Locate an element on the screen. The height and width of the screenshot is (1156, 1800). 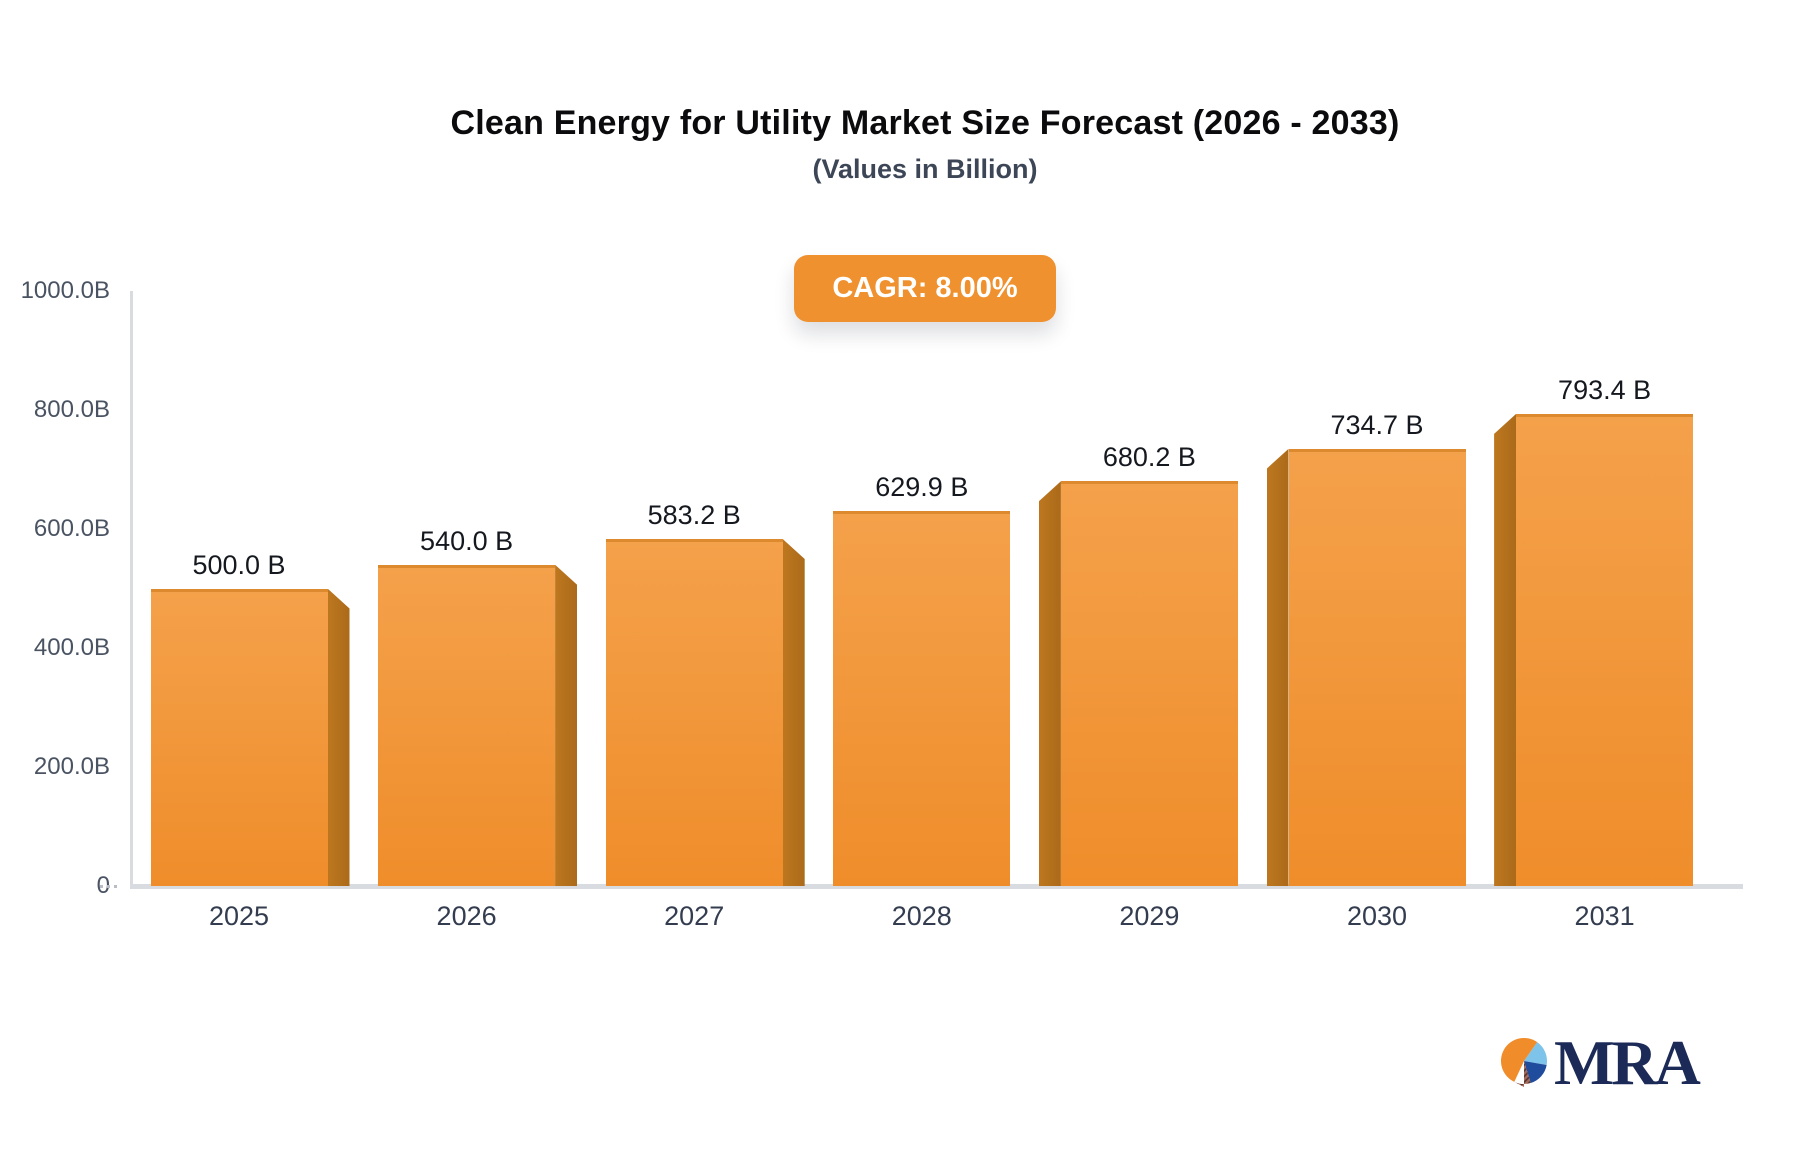
y-axis-tick-label: 600.0B is located at coordinates (71, 528).